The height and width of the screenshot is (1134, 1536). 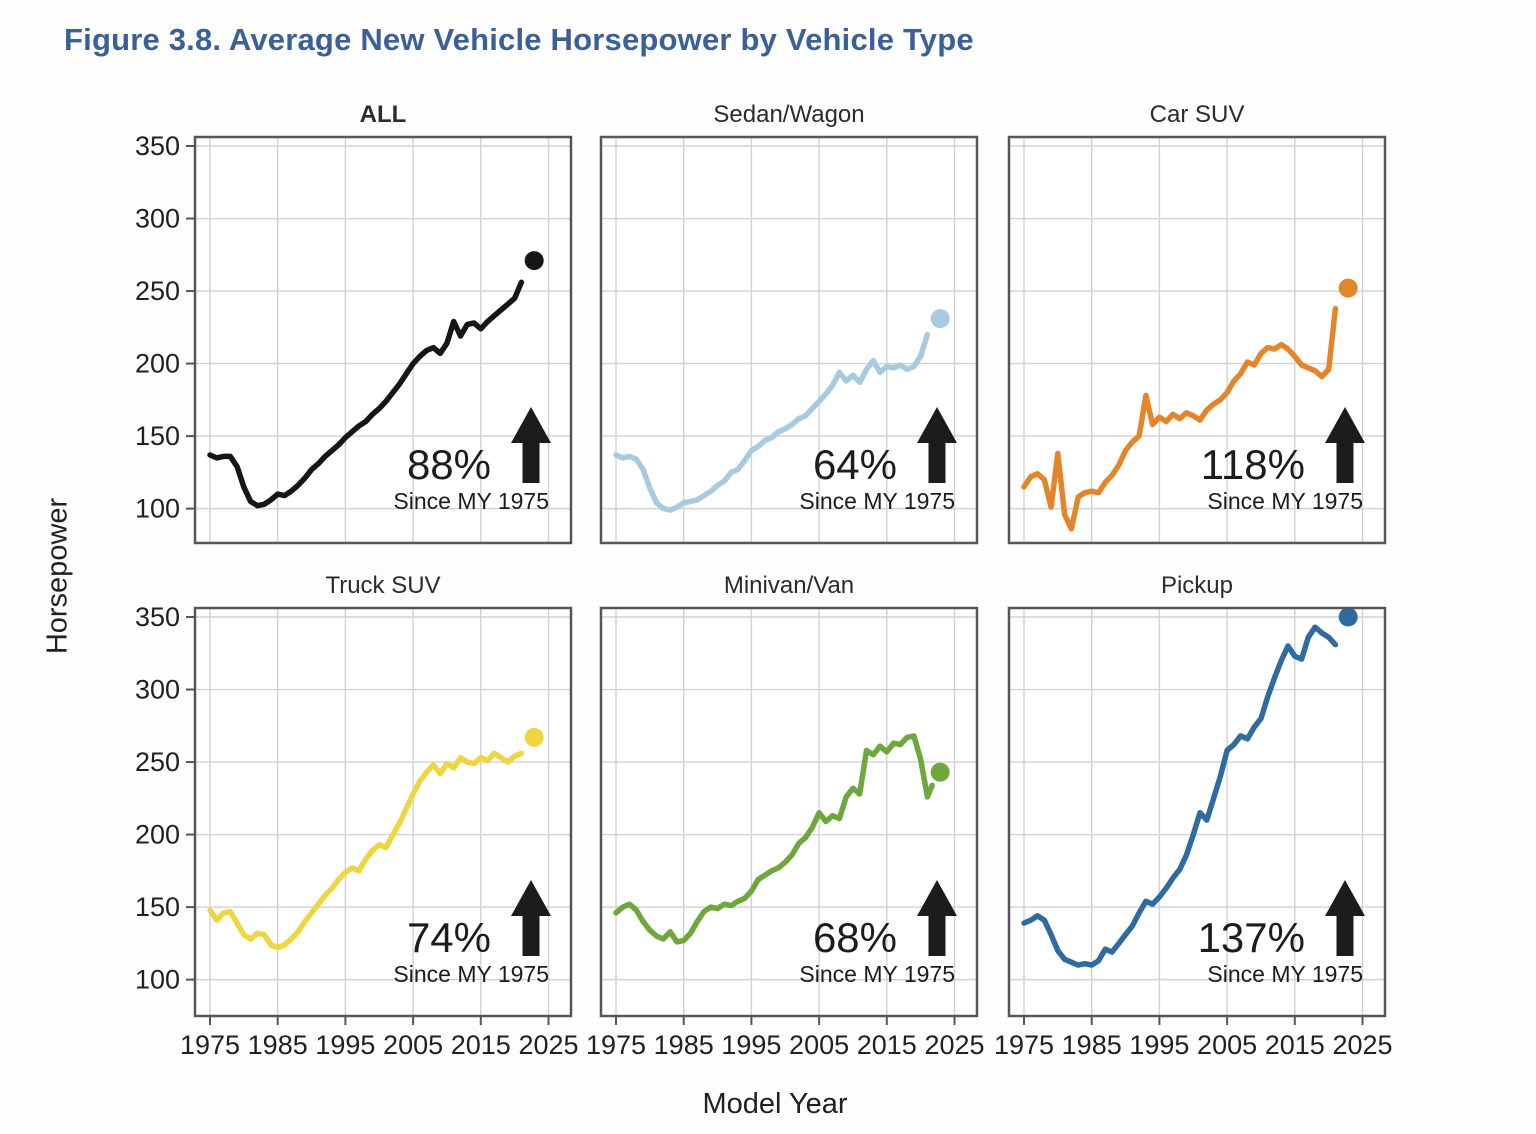 What do you see at coordinates (855, 464) in the screenshot?
I see `percent-change-label: 64%` at bounding box center [855, 464].